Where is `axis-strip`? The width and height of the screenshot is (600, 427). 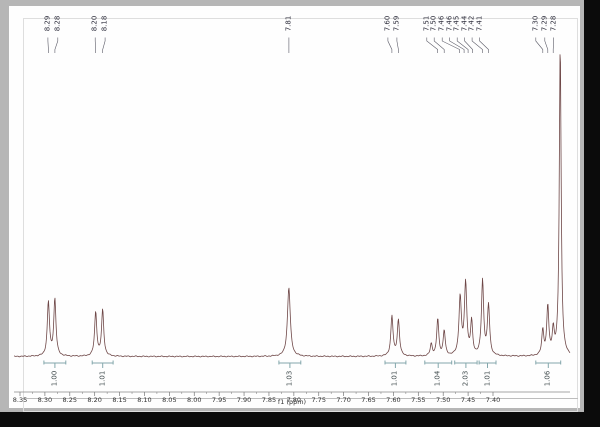
axis-strip is located at coordinates (300, 405).